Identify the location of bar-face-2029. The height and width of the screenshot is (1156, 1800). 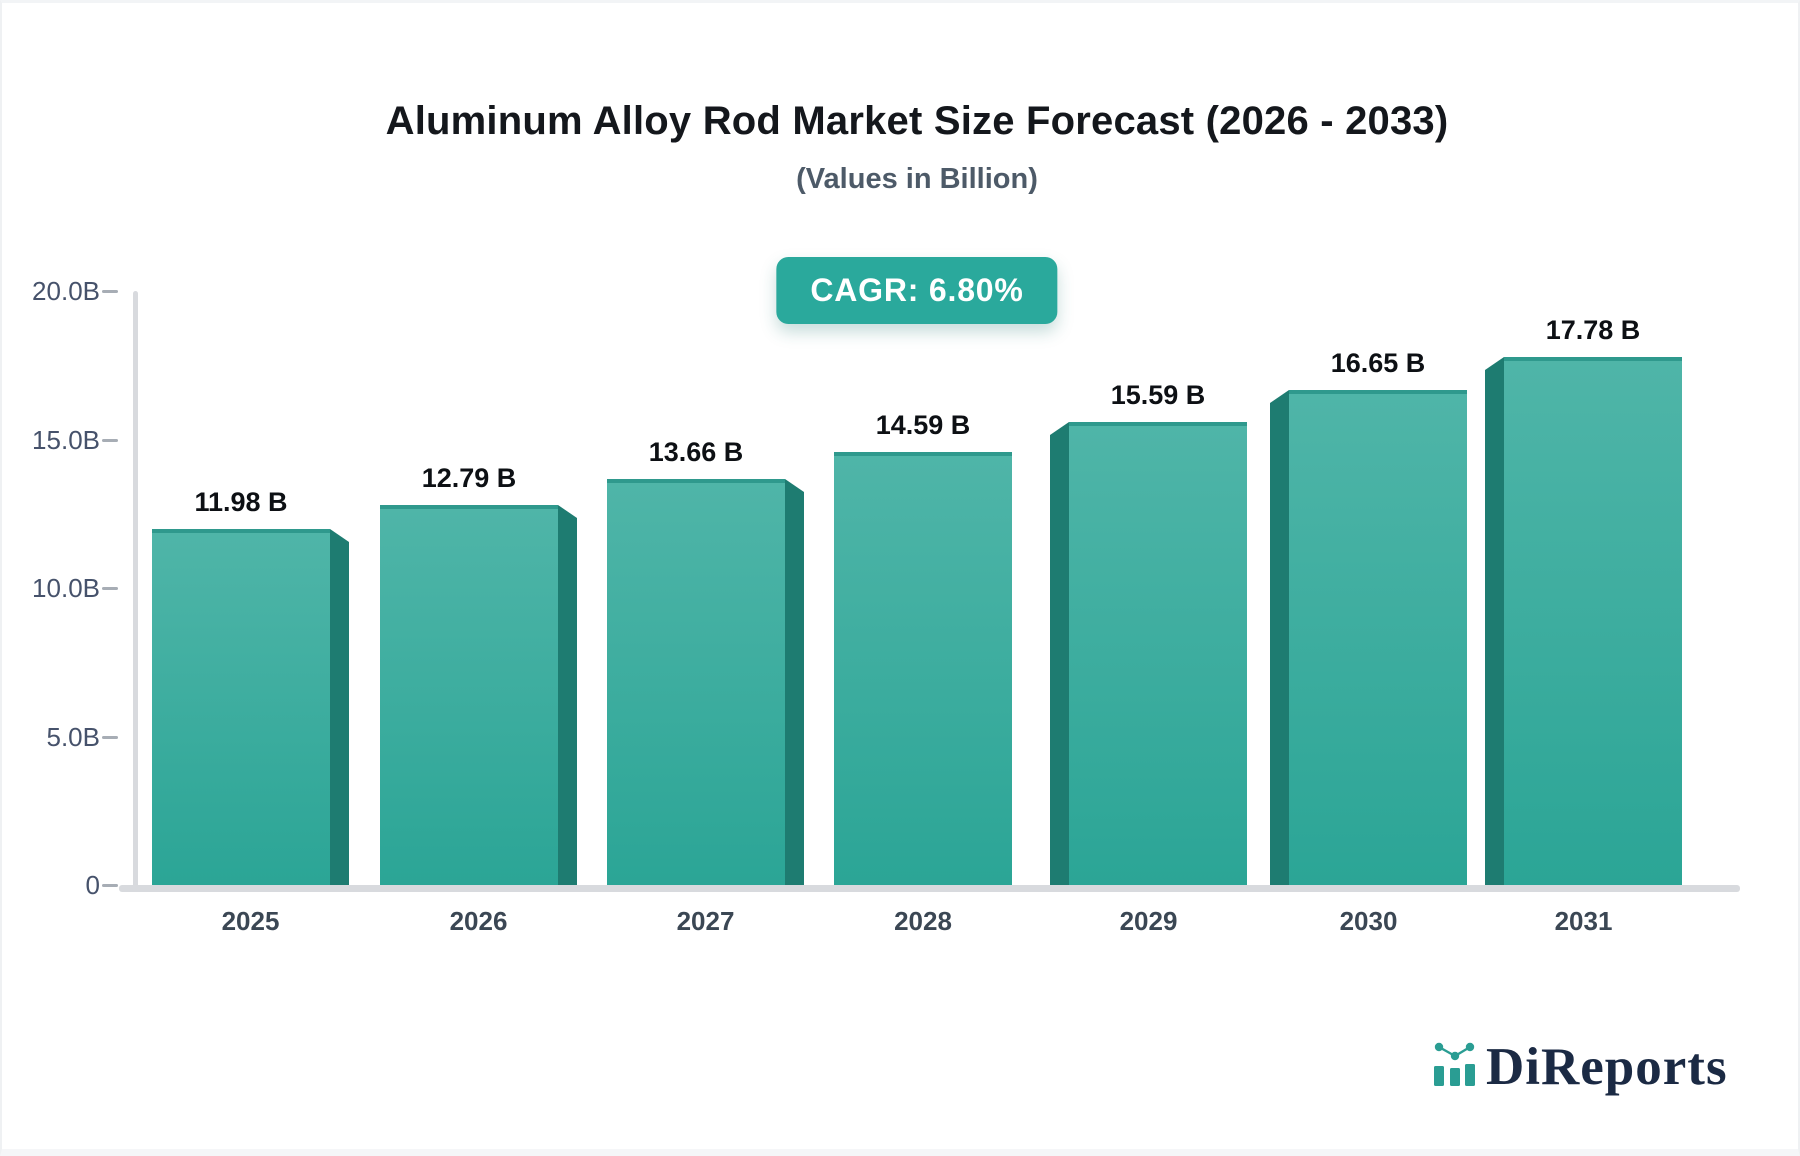
(1158, 653).